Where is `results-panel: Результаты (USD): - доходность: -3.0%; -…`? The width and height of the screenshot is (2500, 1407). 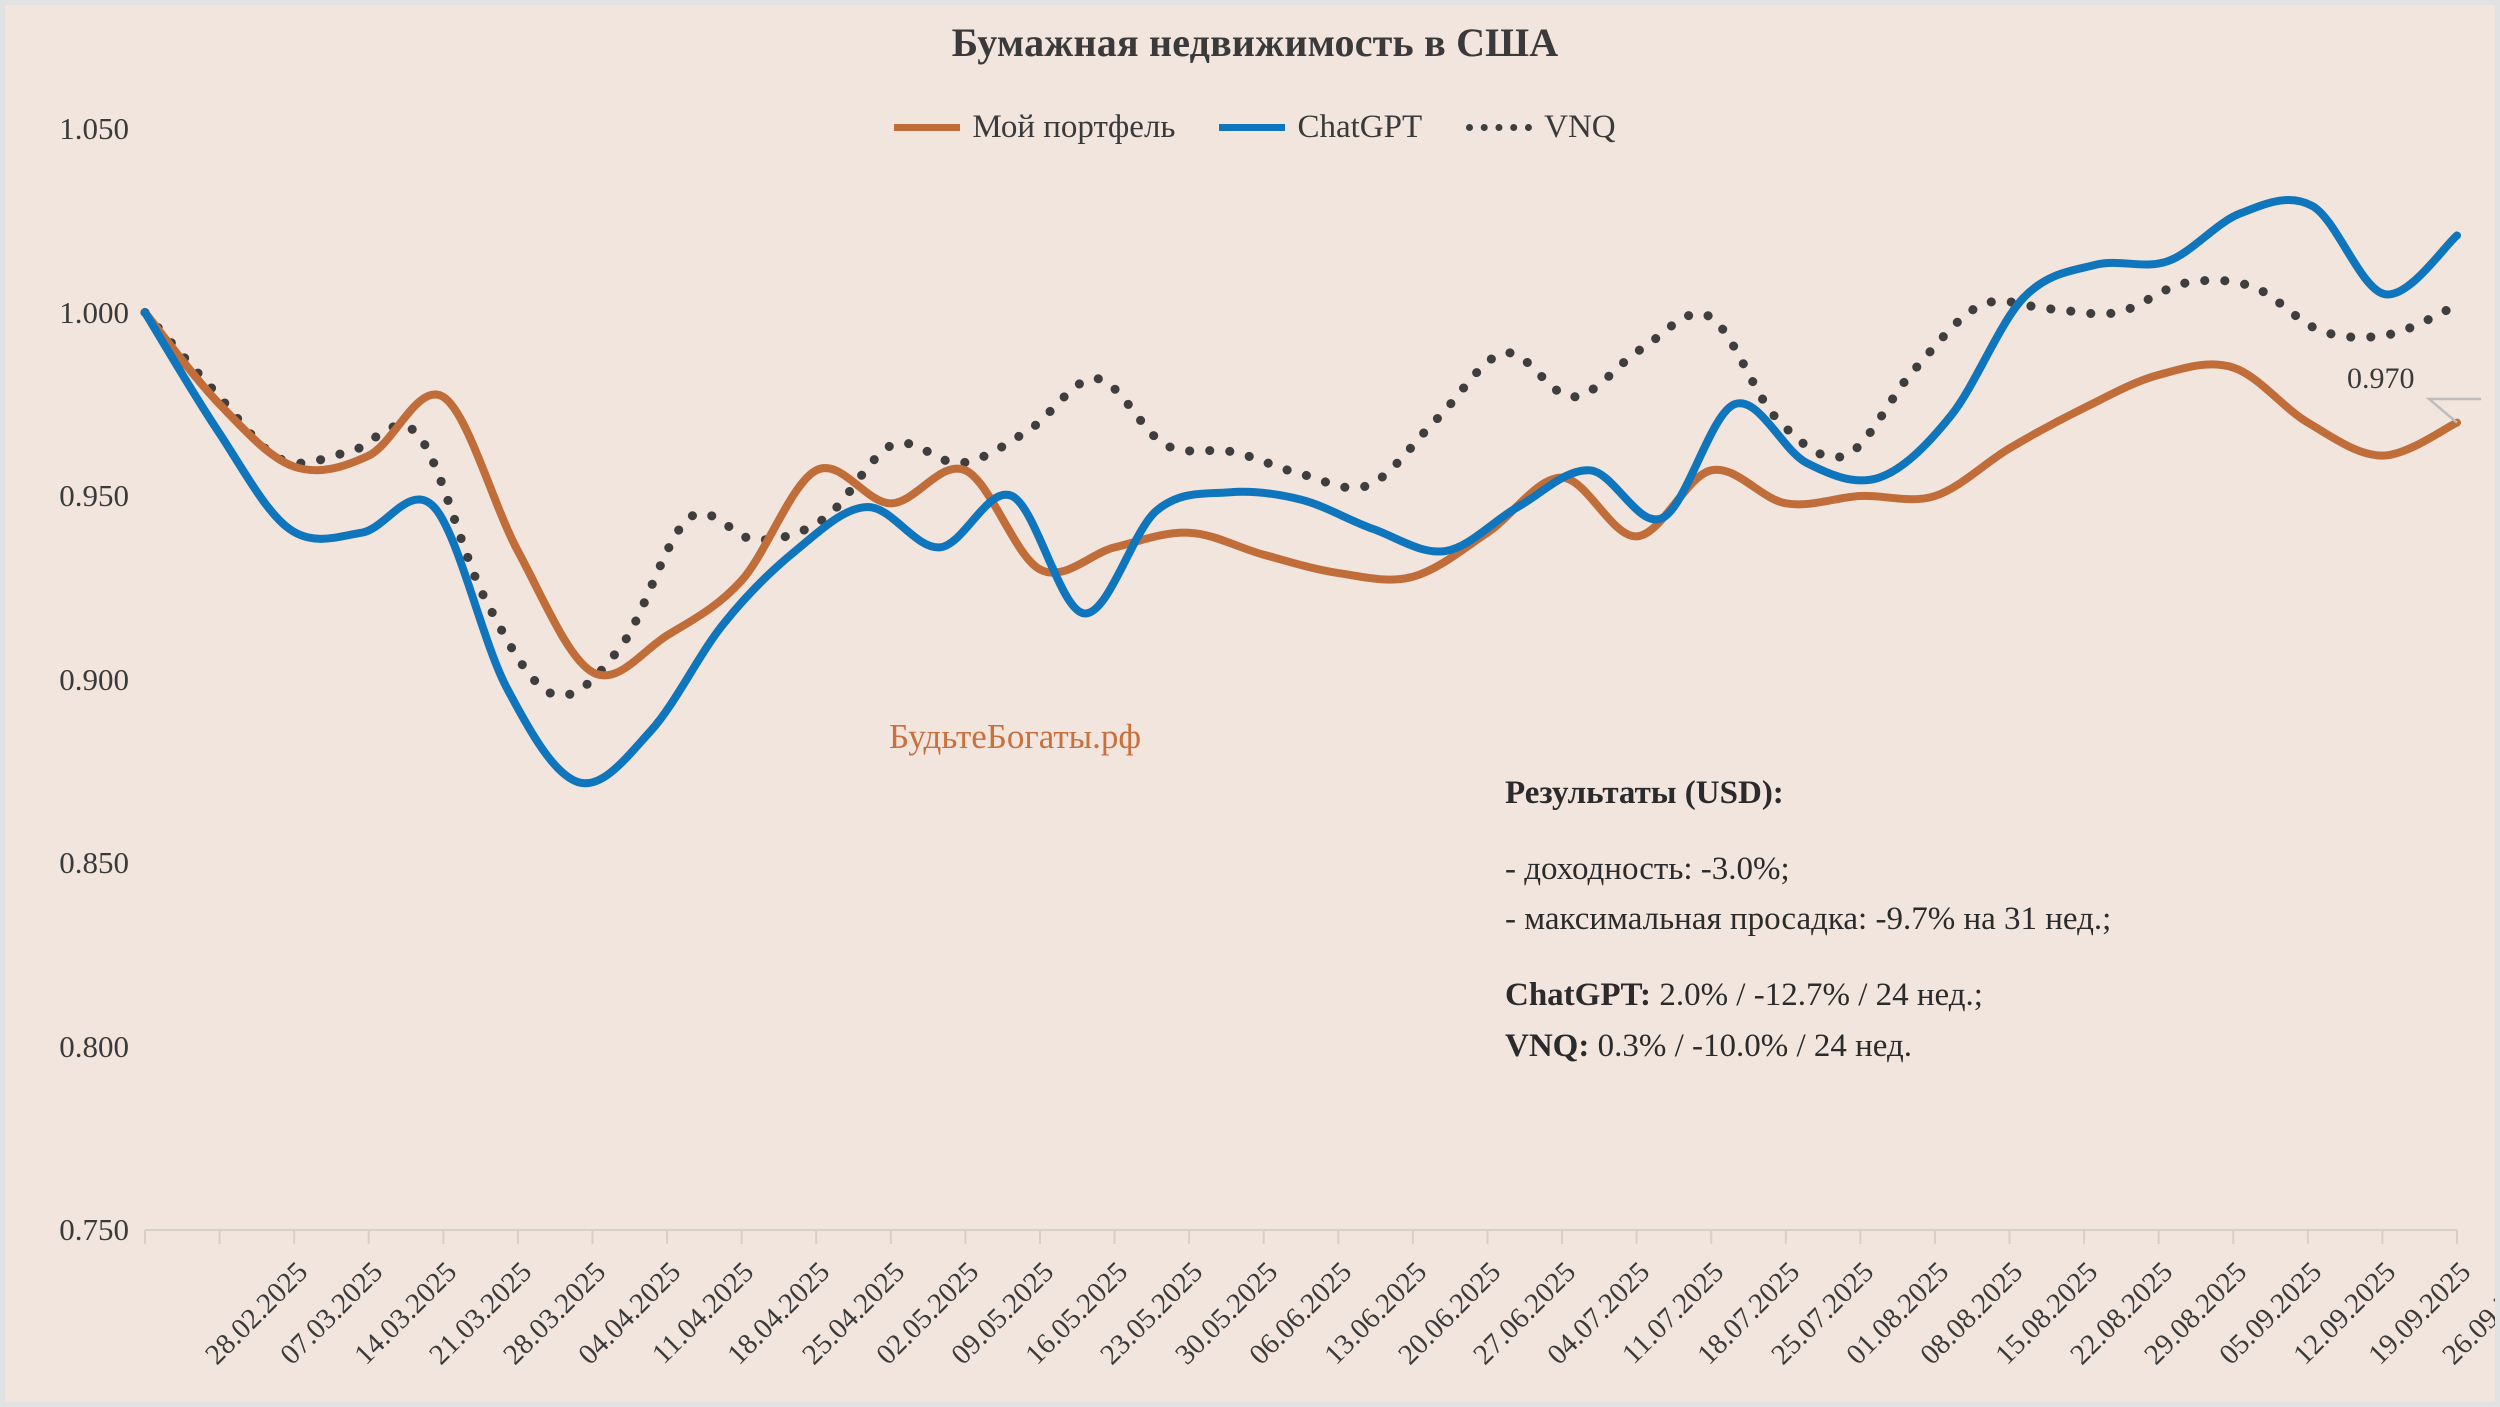
results-panel: Результаты (USD): - доходность: -3.0%; -… is located at coordinates (1808, 919).